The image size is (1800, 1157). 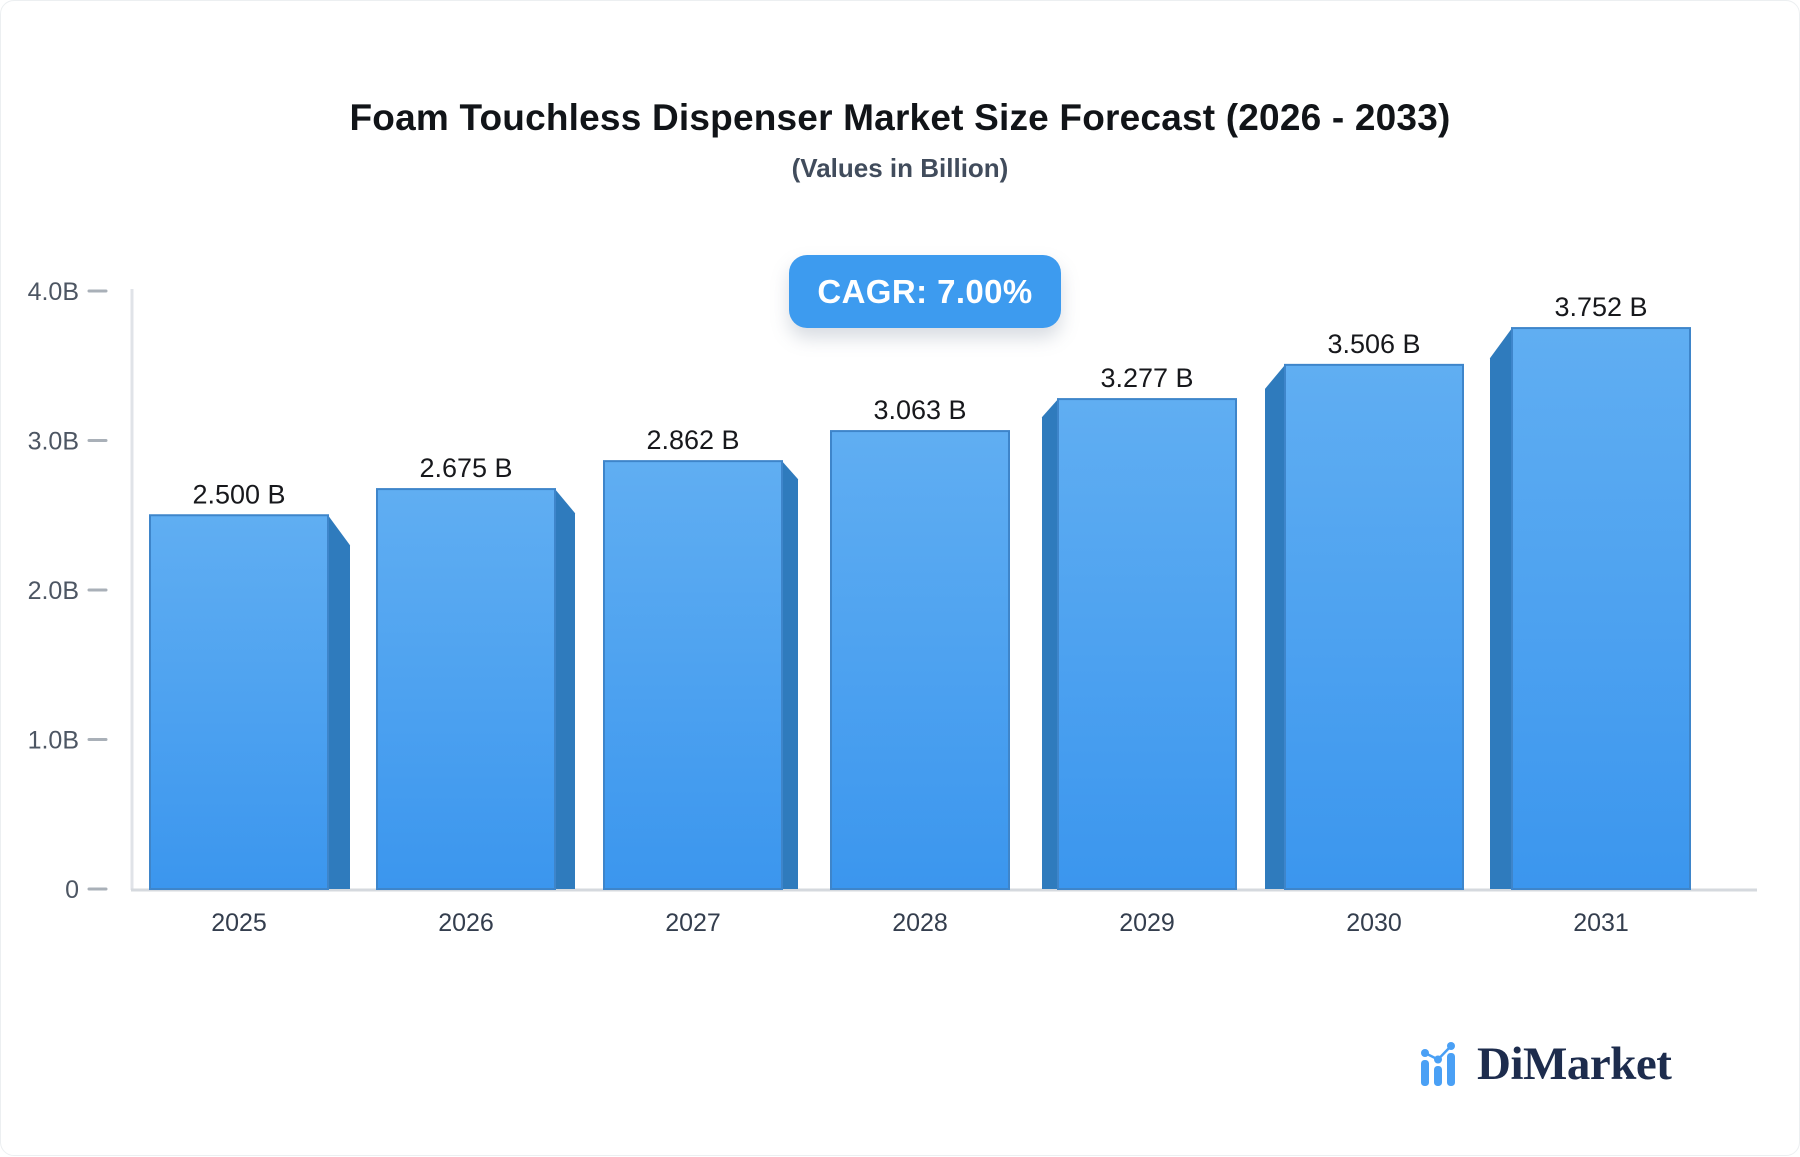 I want to click on cagr-badge-label: CAGR: 7.00%, so click(x=925, y=291).